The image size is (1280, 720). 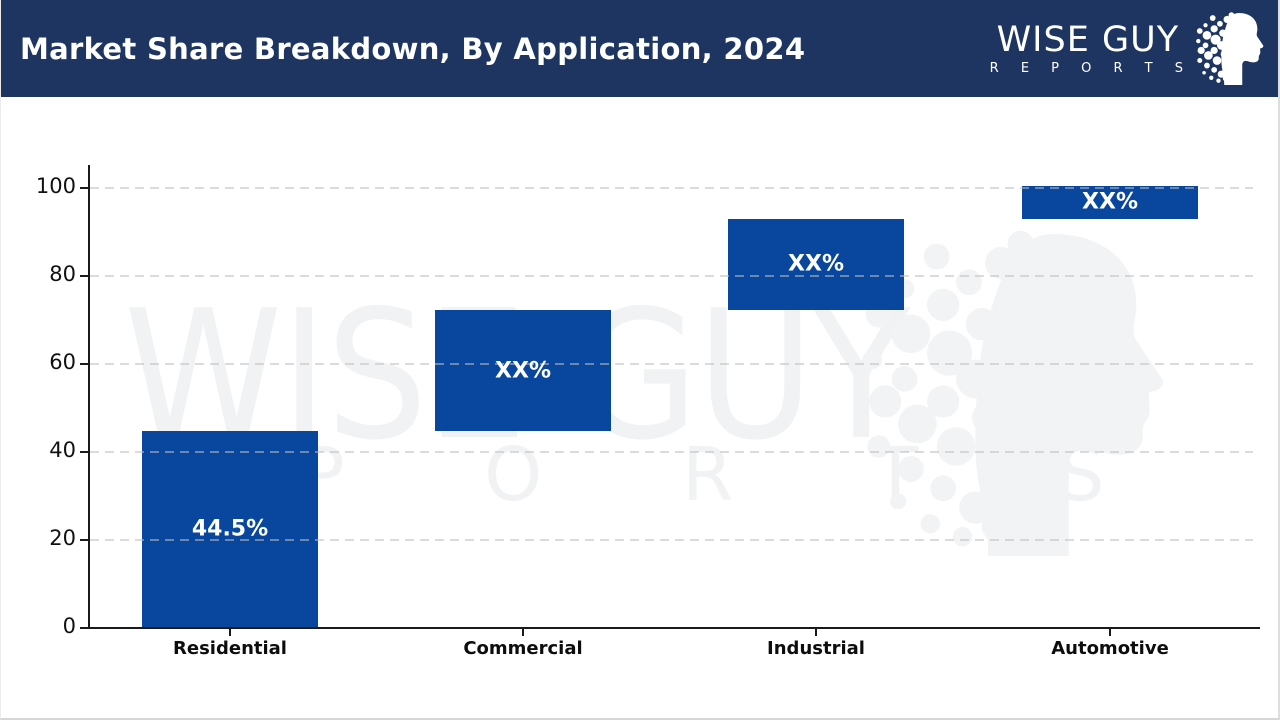 What do you see at coordinates (1088, 39) in the screenshot?
I see `brand-name: WISE GUY` at bounding box center [1088, 39].